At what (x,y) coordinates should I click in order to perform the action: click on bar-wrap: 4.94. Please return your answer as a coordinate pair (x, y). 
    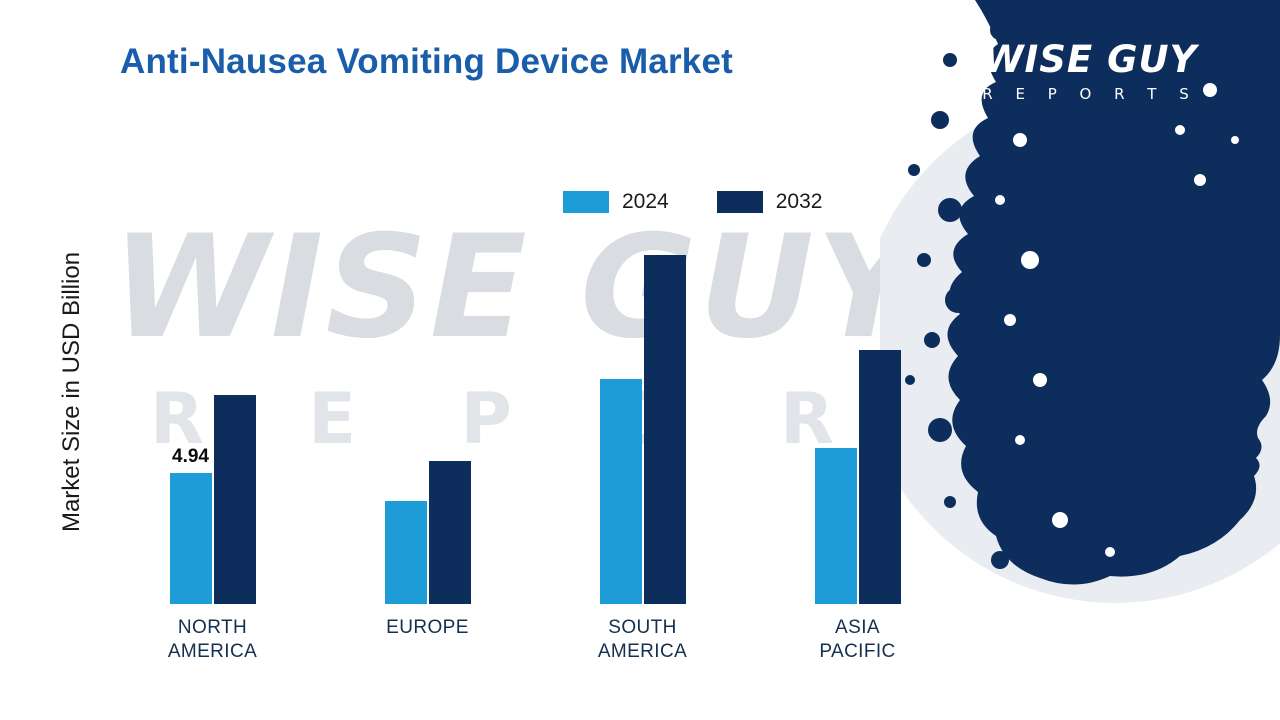
    Looking at the image, I should click on (190, 525).